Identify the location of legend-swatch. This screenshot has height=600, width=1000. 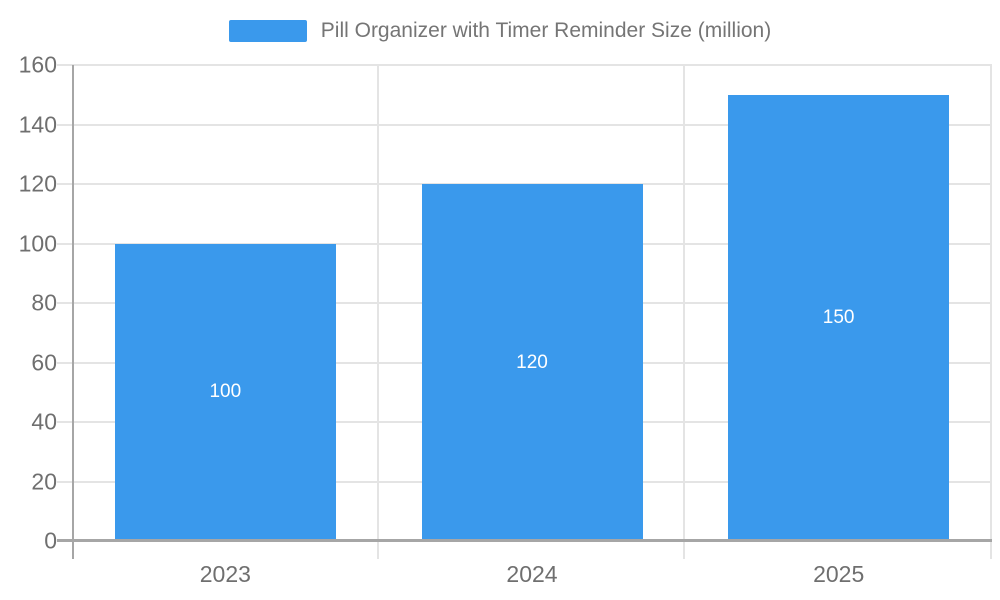
(267, 31).